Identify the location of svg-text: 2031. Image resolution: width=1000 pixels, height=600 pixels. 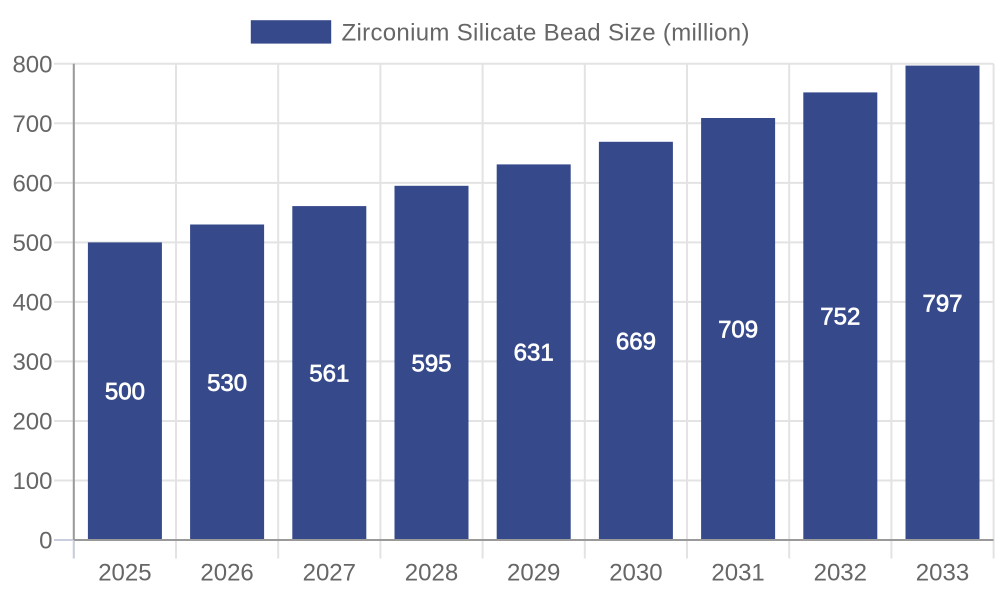
(737, 573).